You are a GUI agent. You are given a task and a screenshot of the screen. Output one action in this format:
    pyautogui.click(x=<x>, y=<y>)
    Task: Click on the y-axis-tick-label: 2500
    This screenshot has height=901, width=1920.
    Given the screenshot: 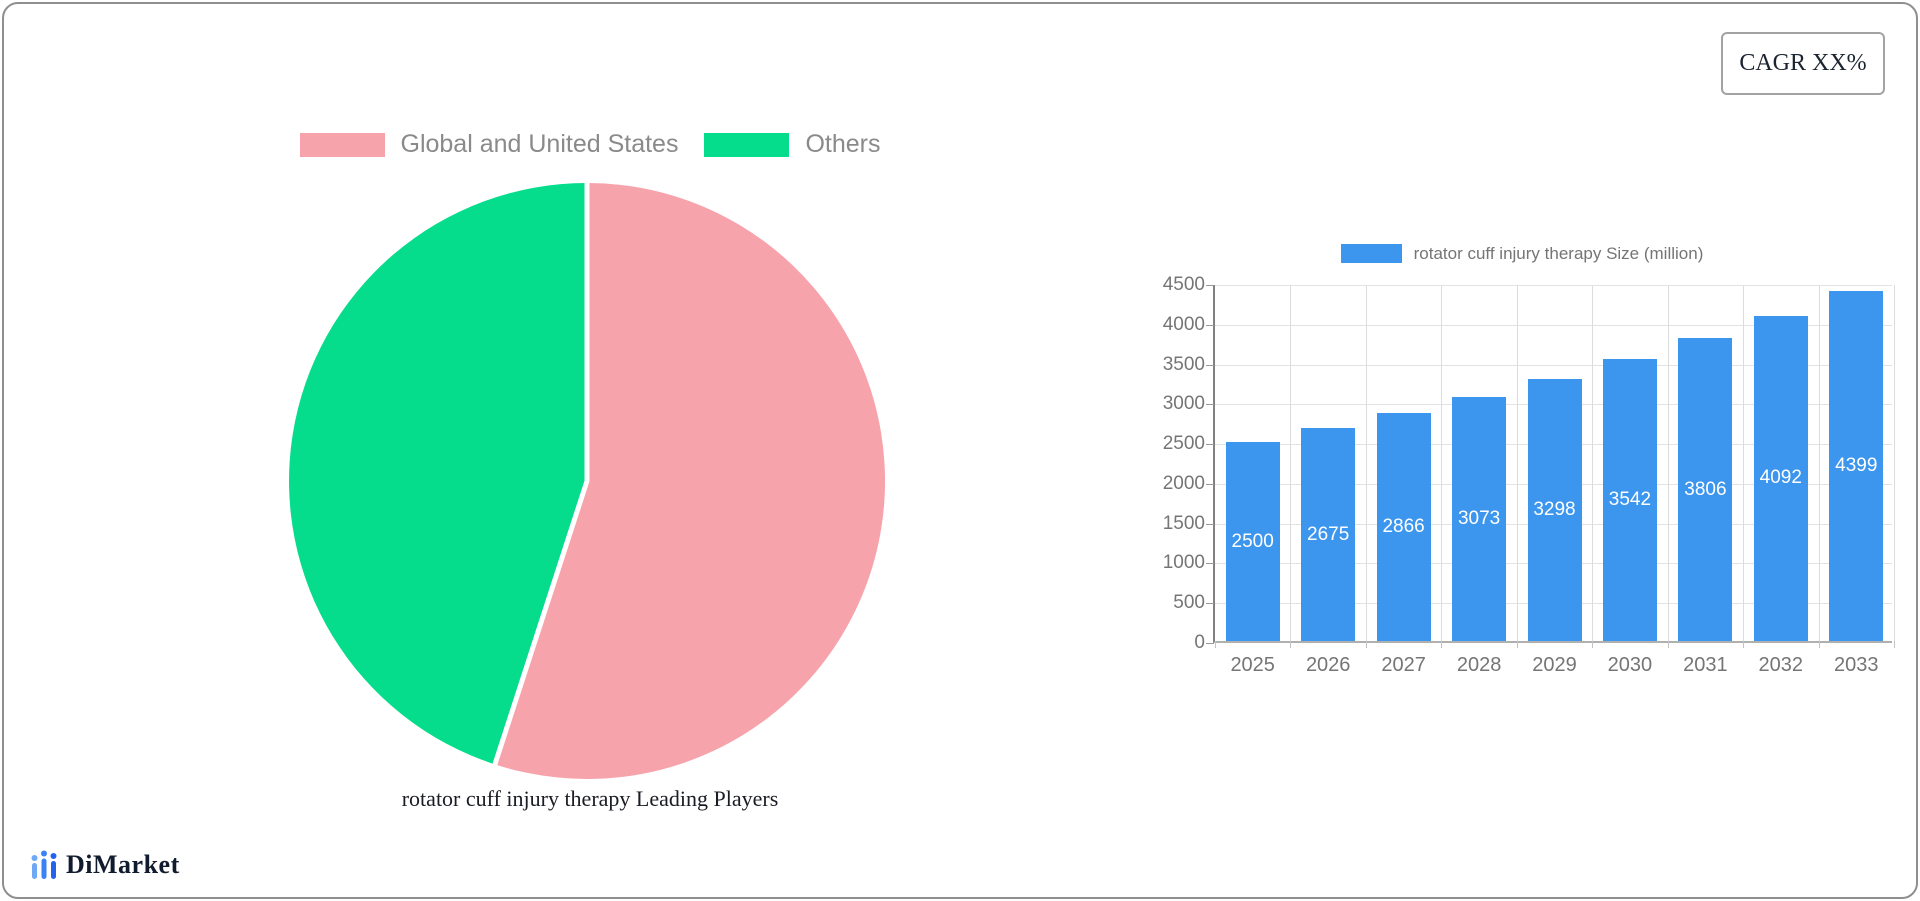 What is the action you would take?
    pyautogui.click(x=1183, y=444)
    